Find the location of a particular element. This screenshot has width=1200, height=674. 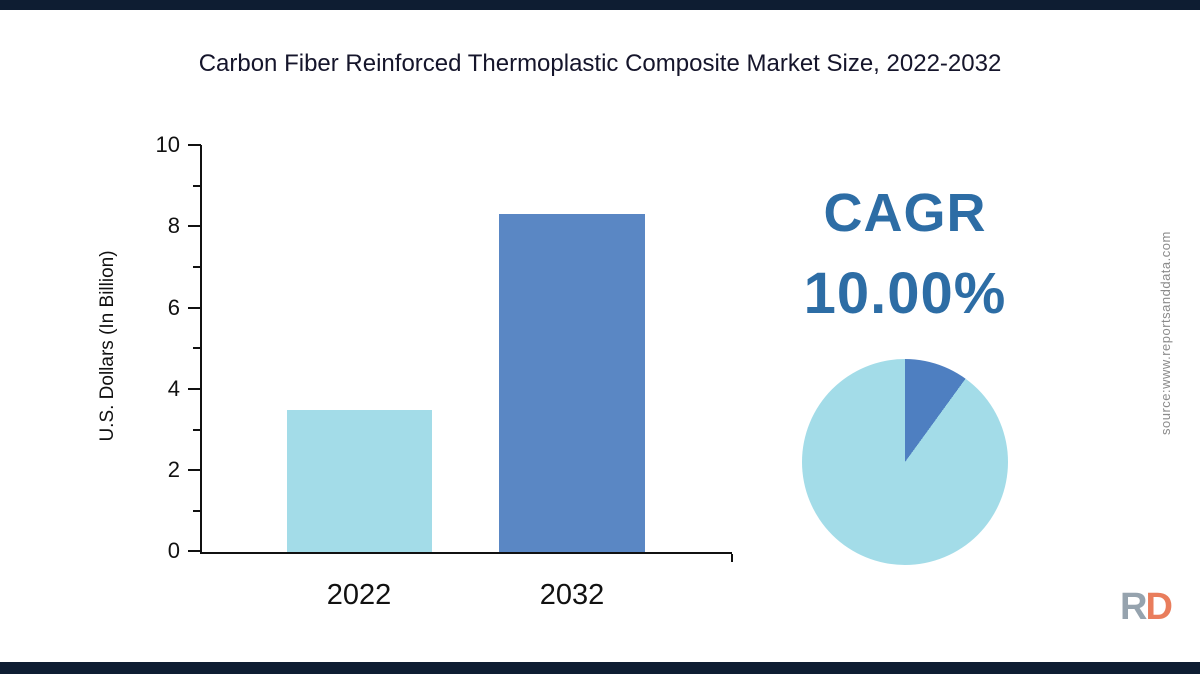

y-tick-label: 6 is located at coordinates (173, 307).